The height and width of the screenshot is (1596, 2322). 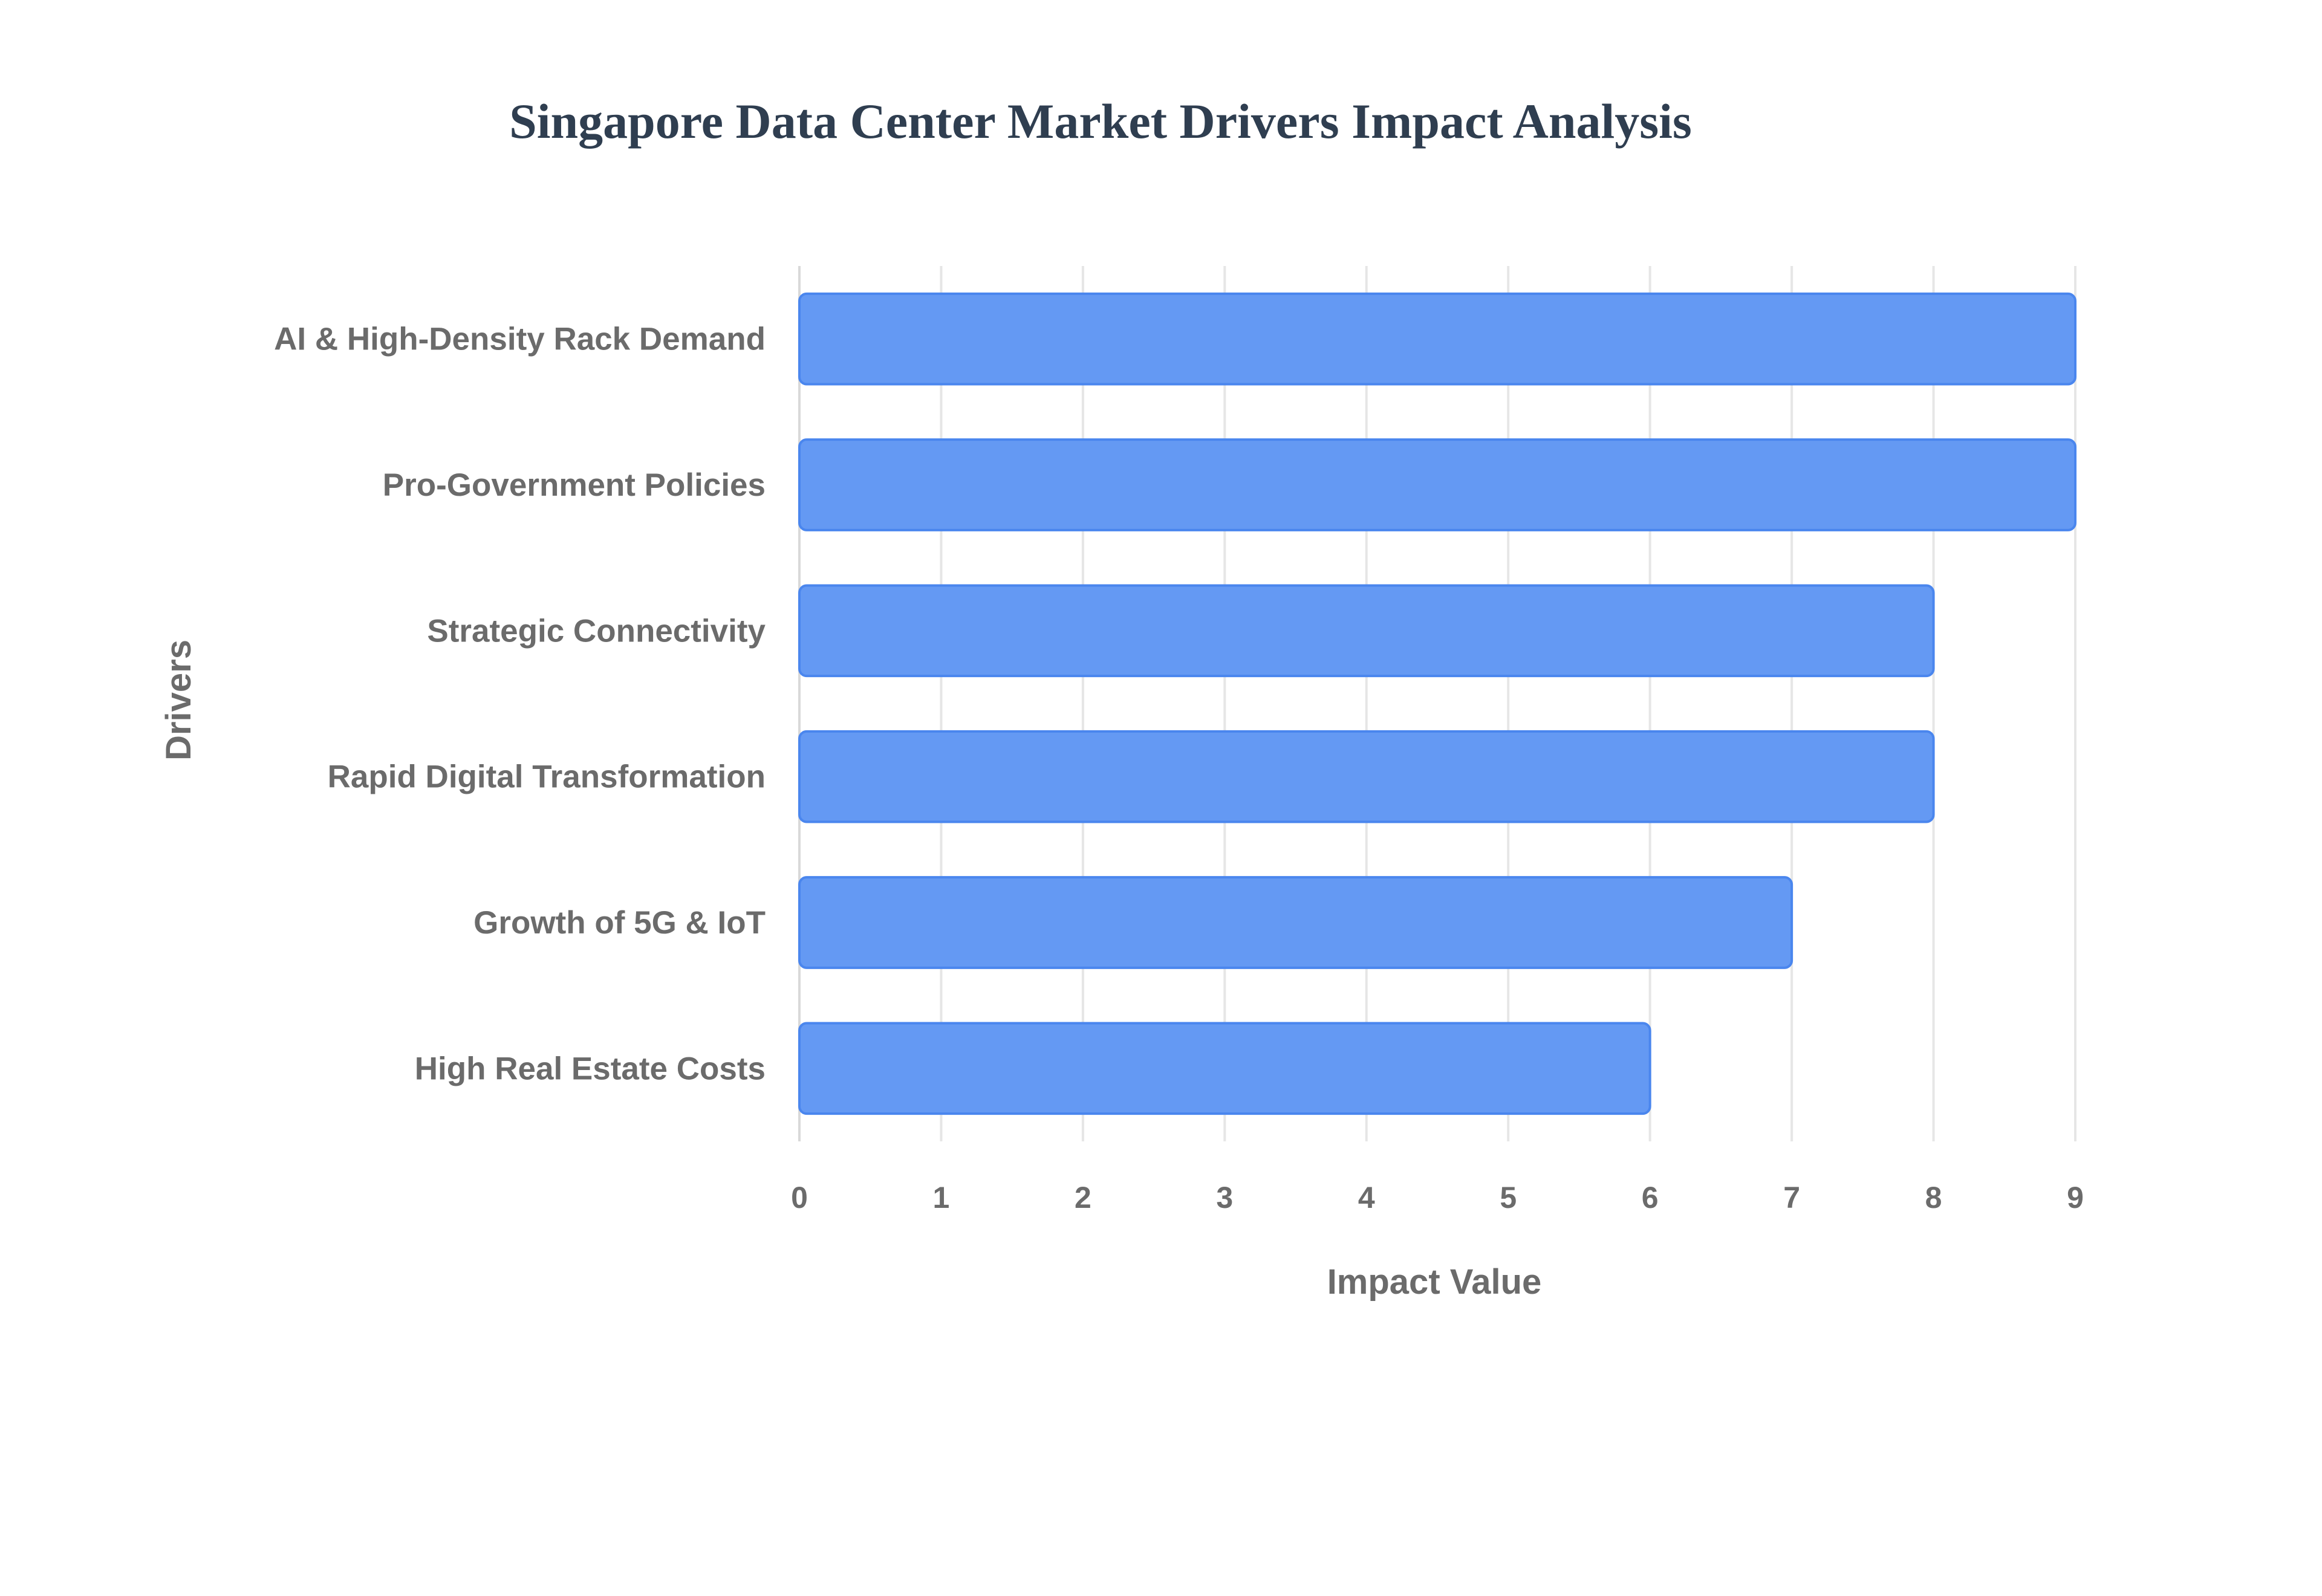 I want to click on x-tick-label: 7, so click(x=1791, y=1198).